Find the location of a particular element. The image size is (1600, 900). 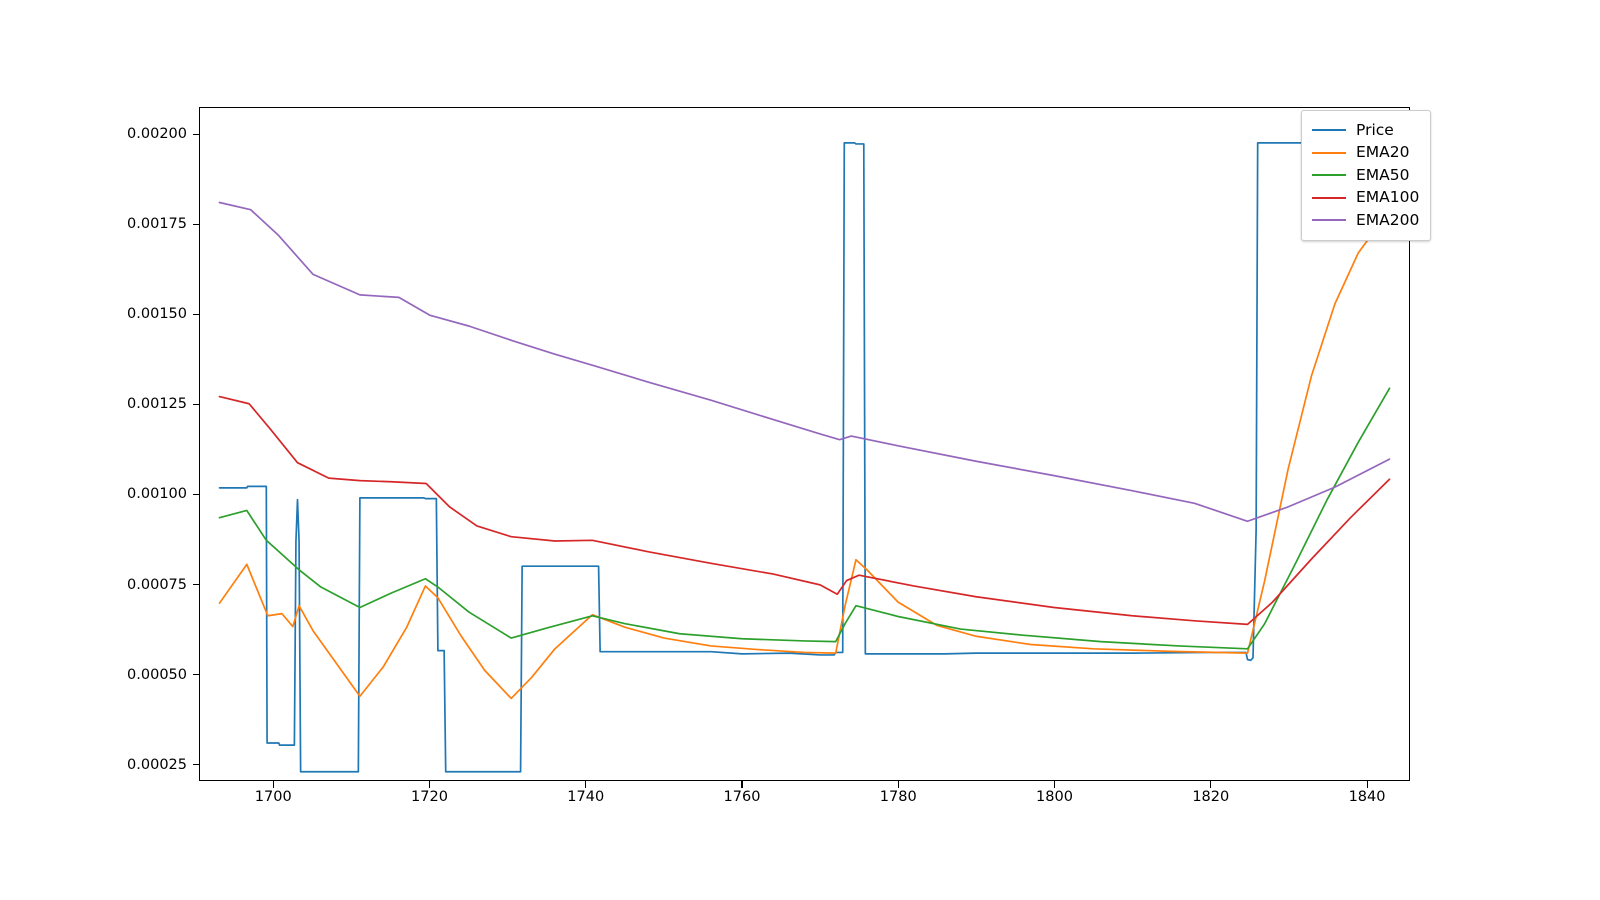

legend-item-ema100: EMA100 is located at coordinates (1365, 198).